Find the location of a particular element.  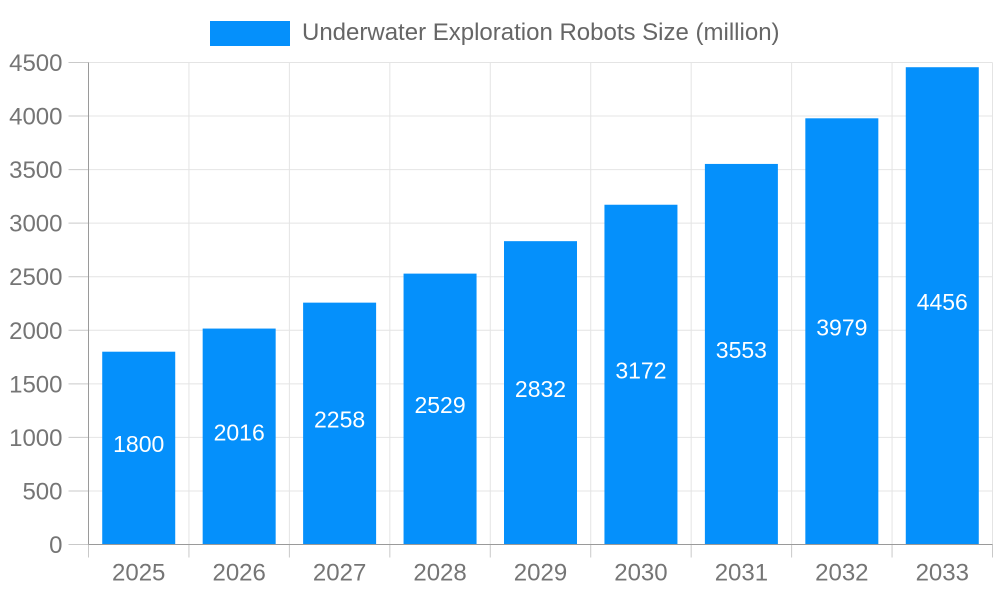

bar-value-label: 2016 is located at coordinates (239, 433).